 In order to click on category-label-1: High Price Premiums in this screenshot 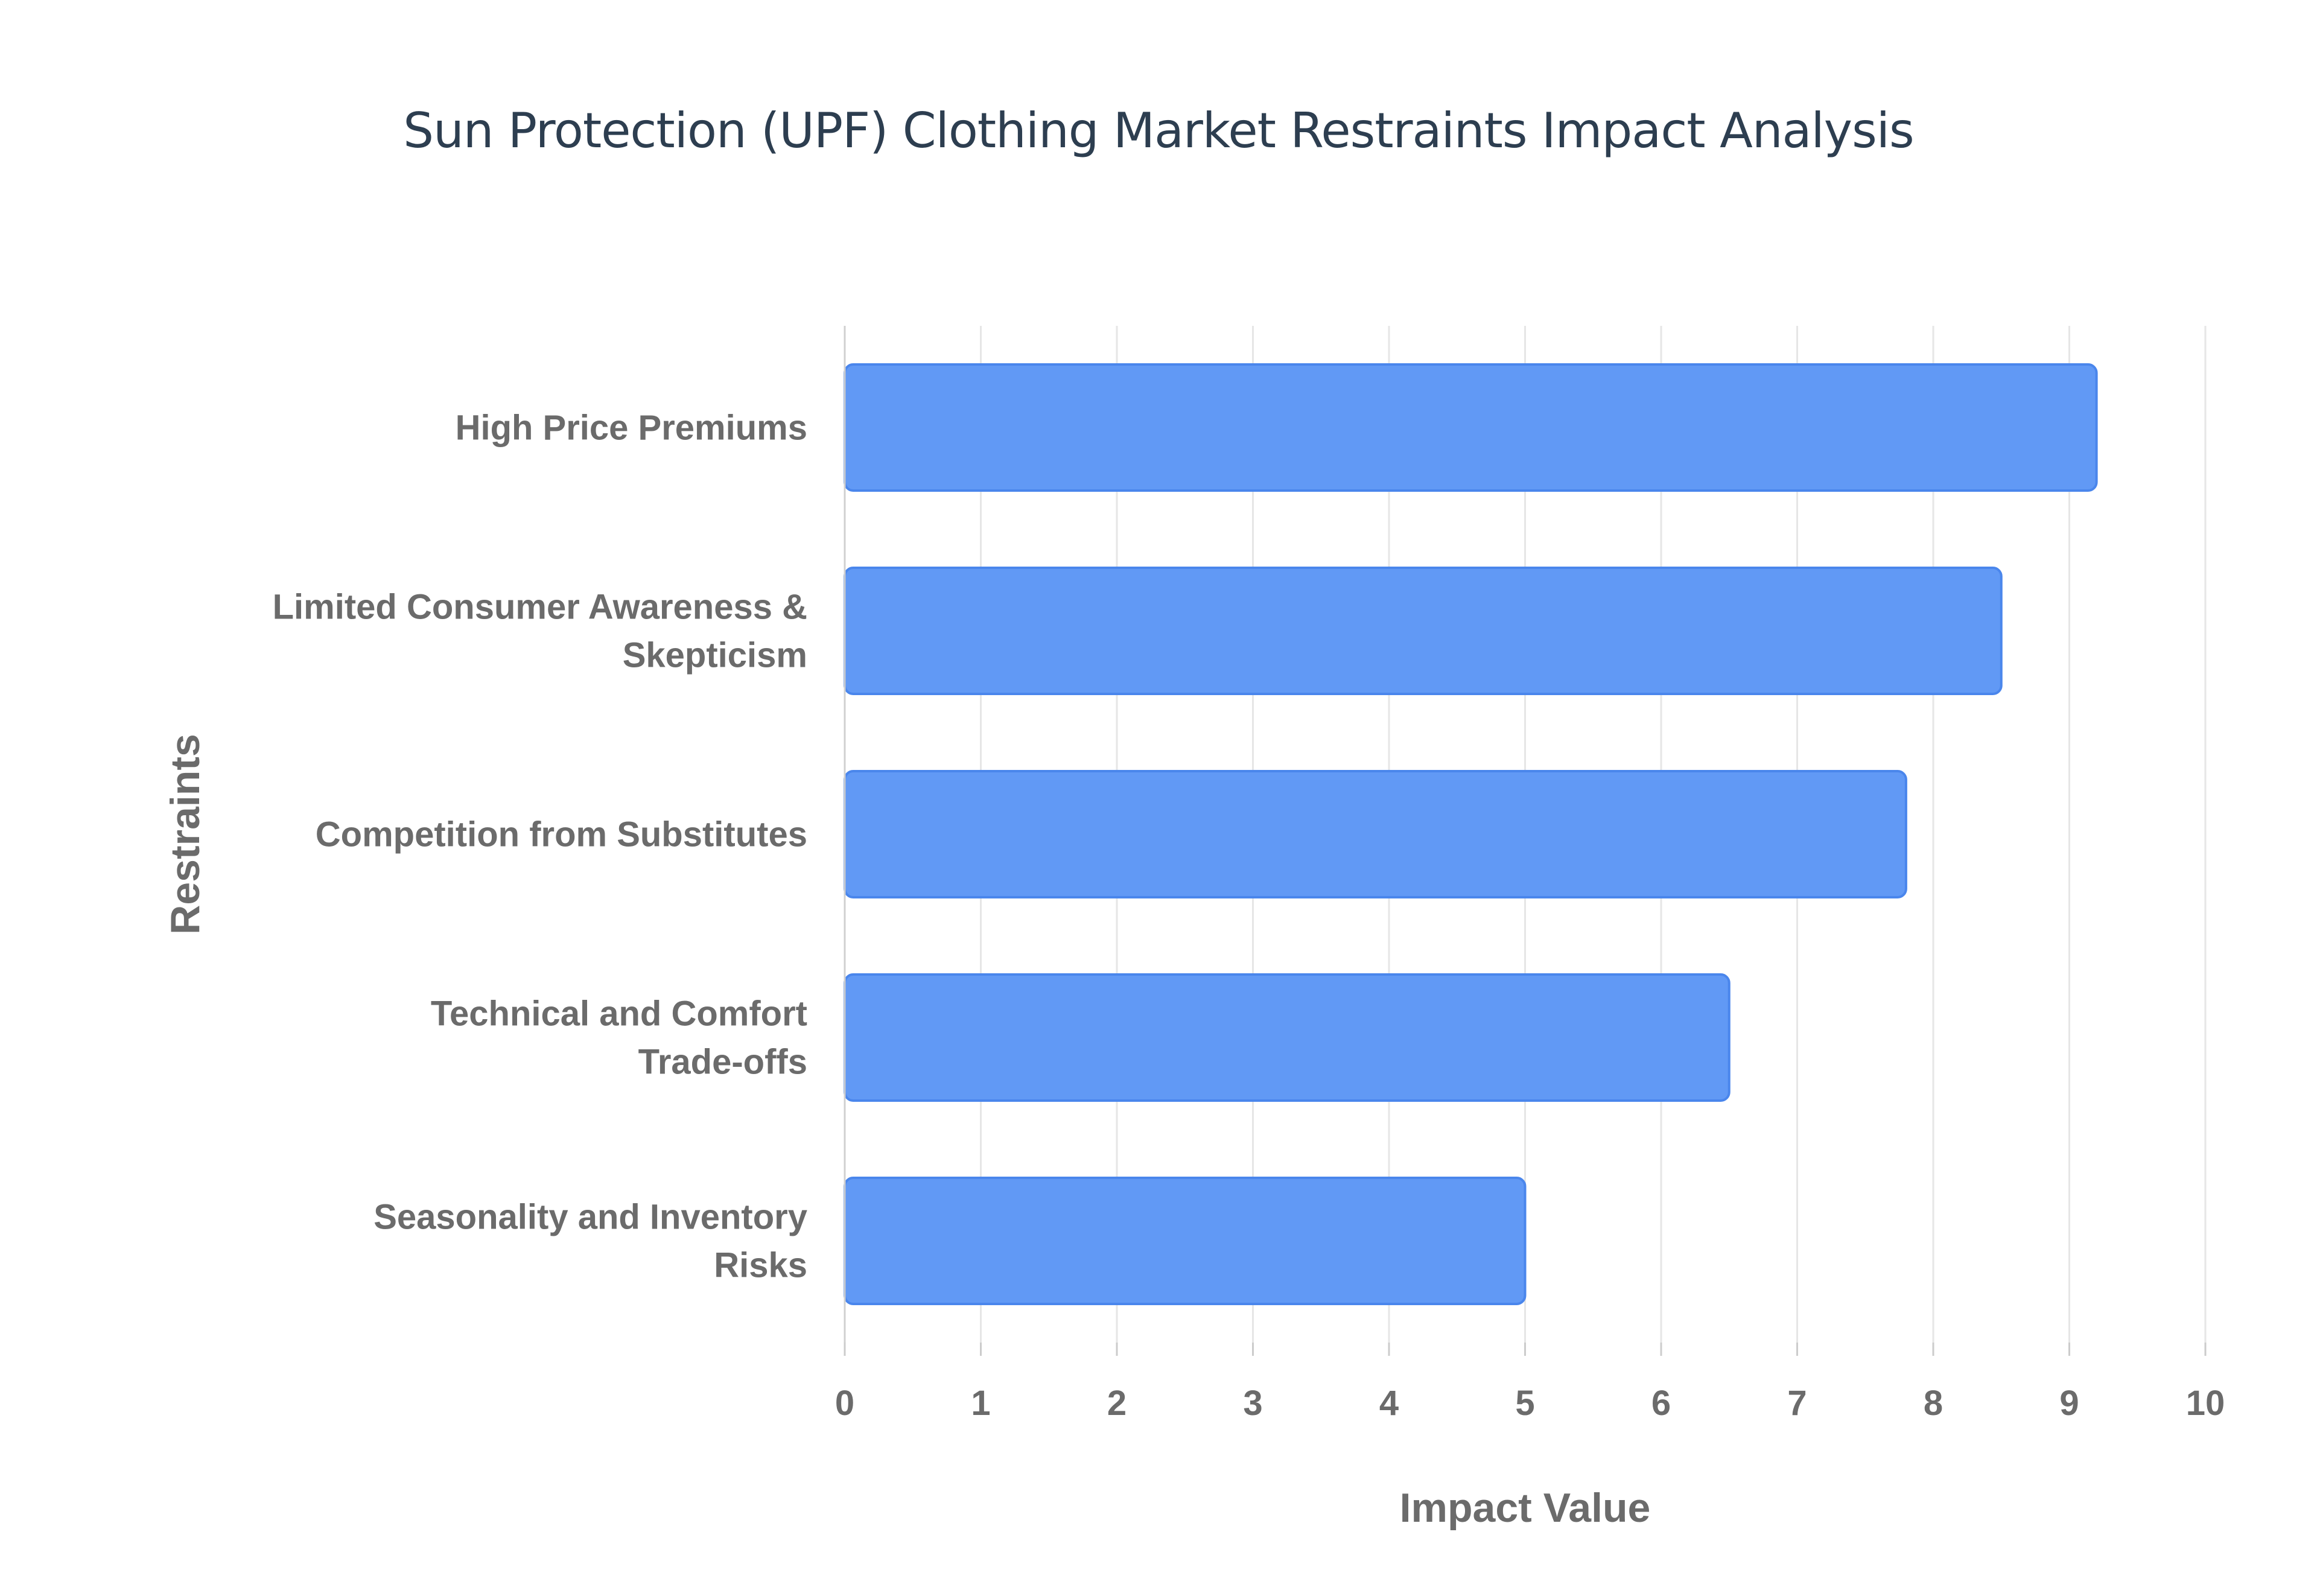, I will do `click(631, 429)`.